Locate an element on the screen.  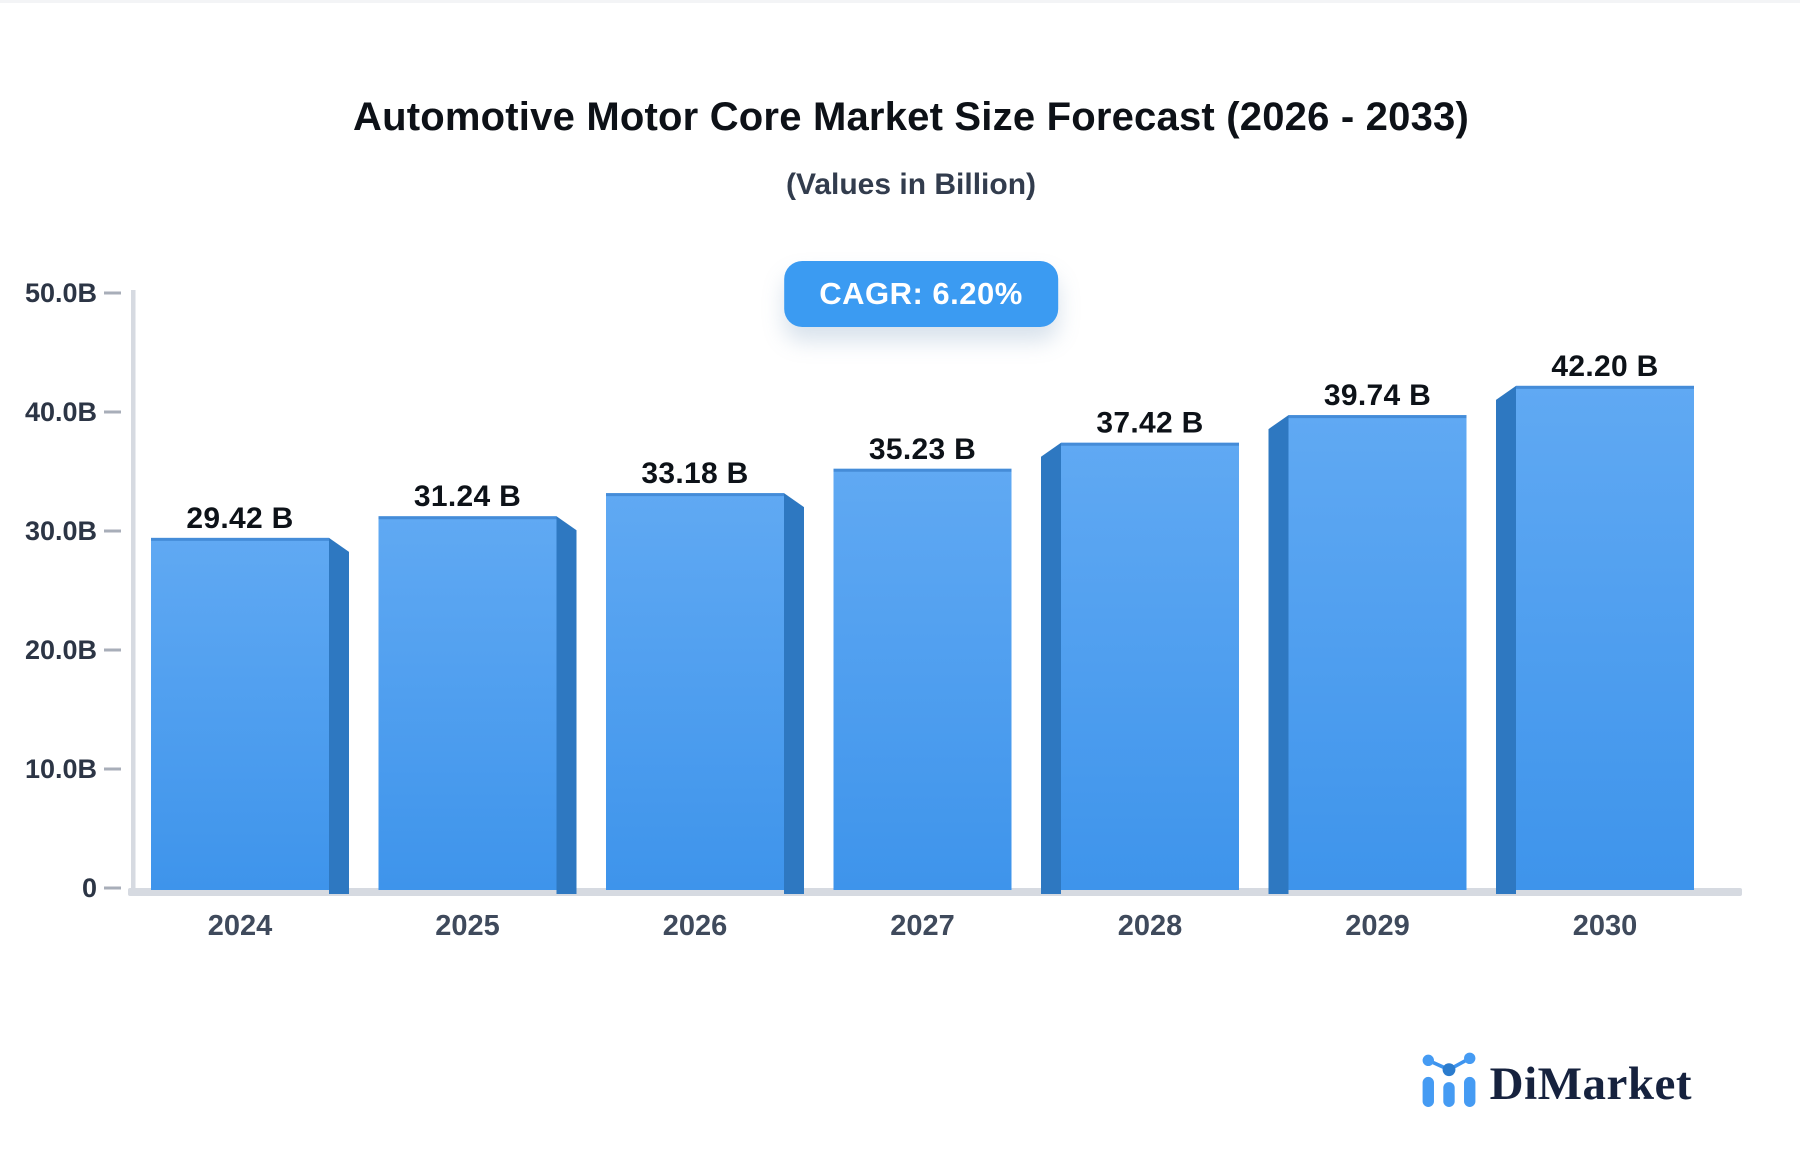
y-axis-tick-label: 50.0B is located at coordinates (61, 293).